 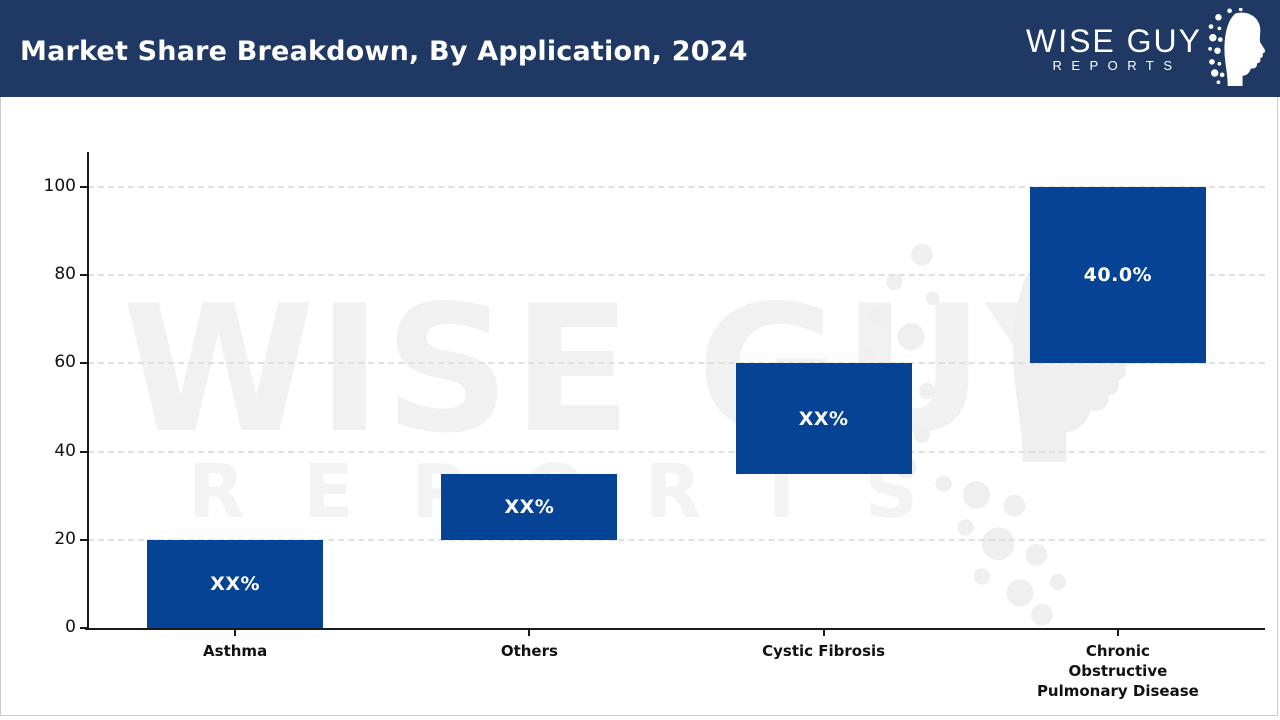 I want to click on x-category-label-line: Others, so click(x=529, y=651).